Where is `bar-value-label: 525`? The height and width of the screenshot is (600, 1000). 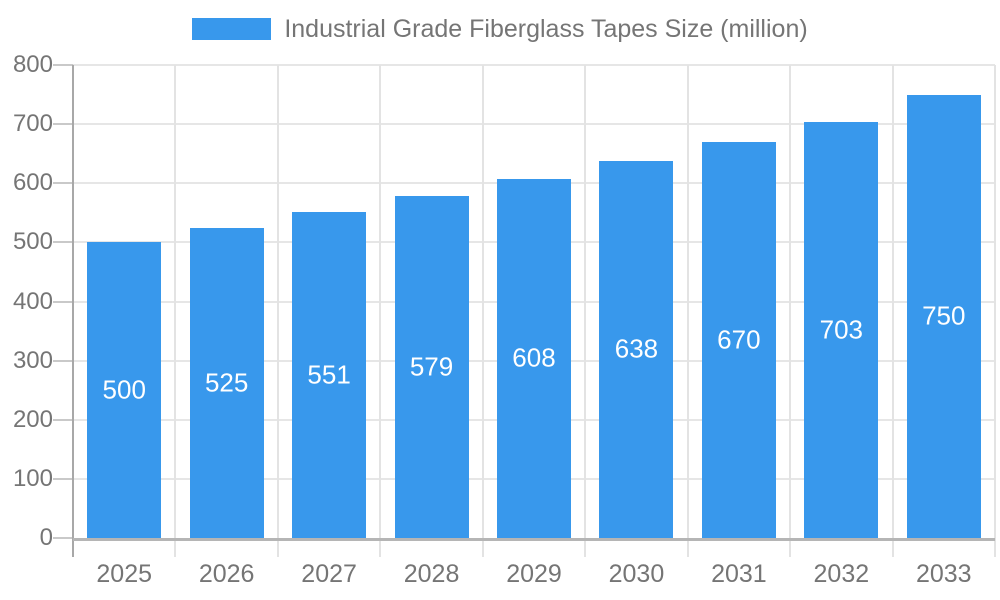
bar-value-label: 525 is located at coordinates (226, 382).